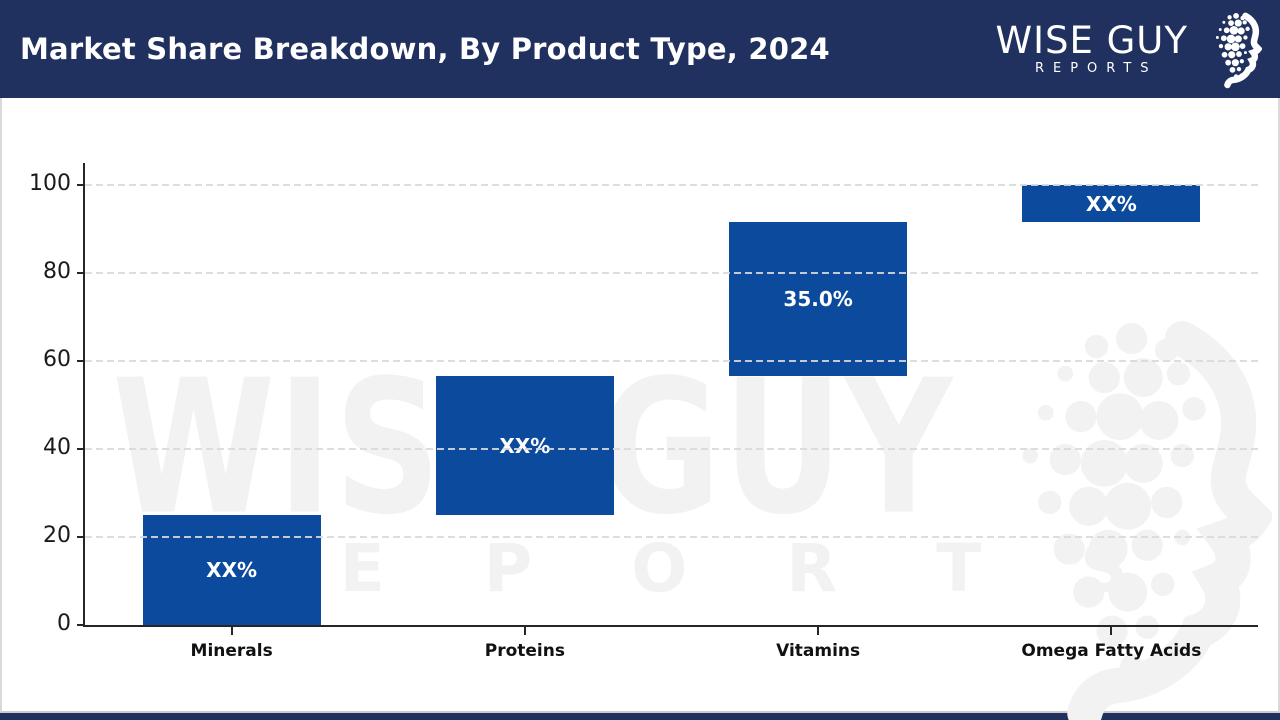  I want to click on y-tick-label-40: 40, so click(57, 447).